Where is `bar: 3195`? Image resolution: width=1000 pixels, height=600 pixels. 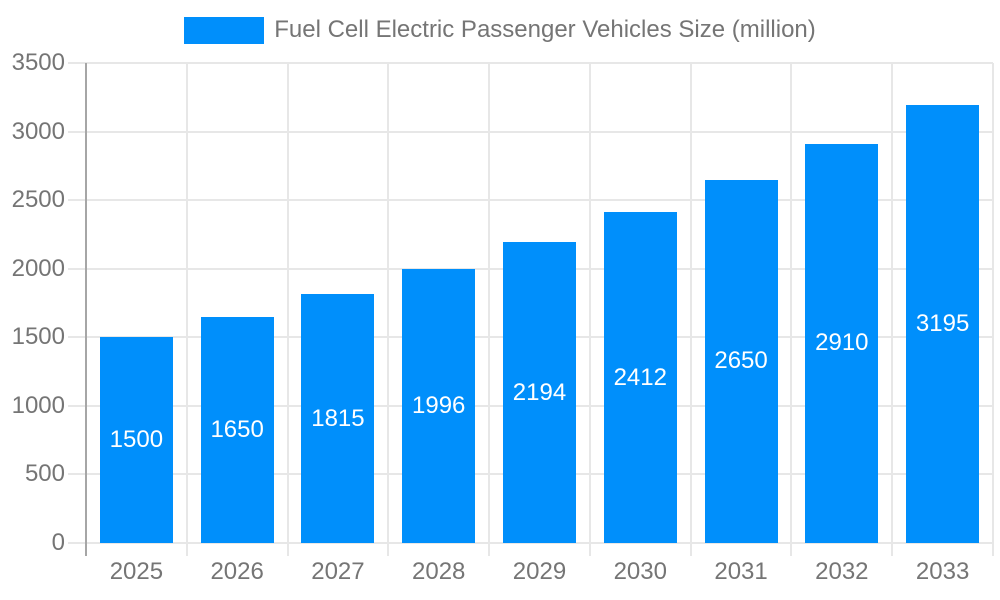
bar: 3195 is located at coordinates (943, 323).